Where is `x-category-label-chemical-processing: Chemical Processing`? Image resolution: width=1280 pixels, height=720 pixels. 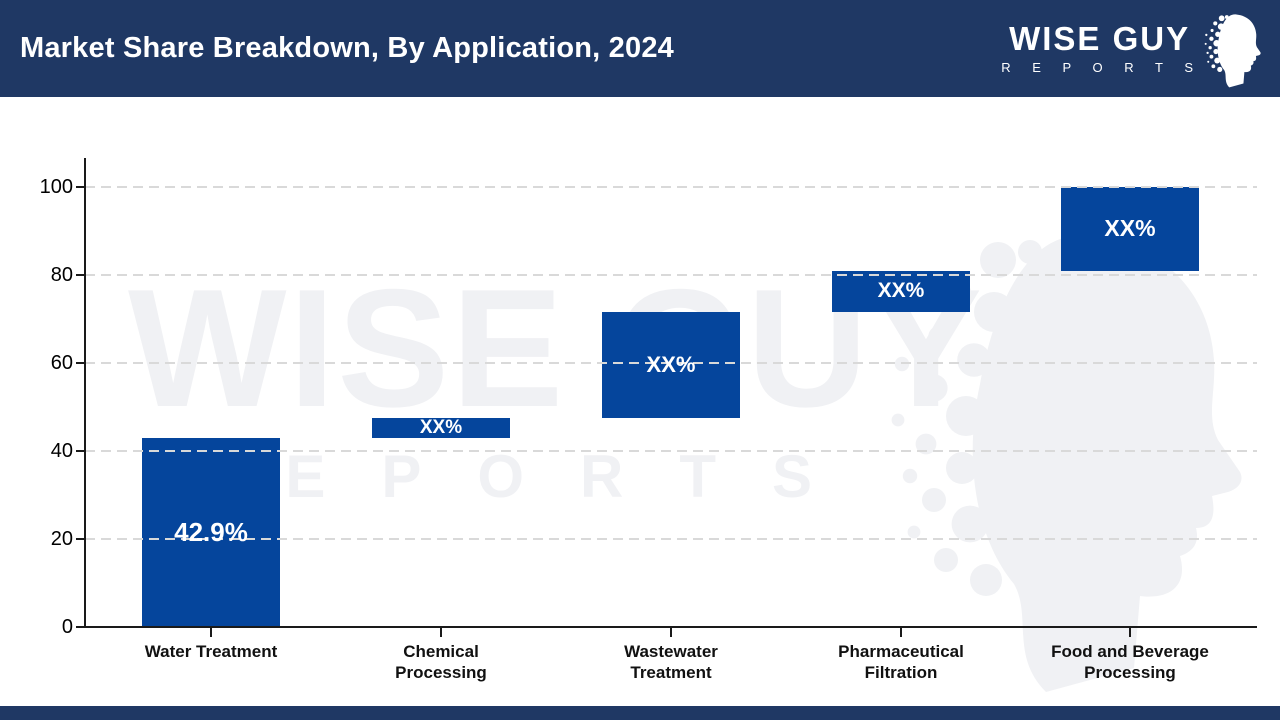
x-category-label-chemical-processing: Chemical Processing is located at coordinates (441, 662).